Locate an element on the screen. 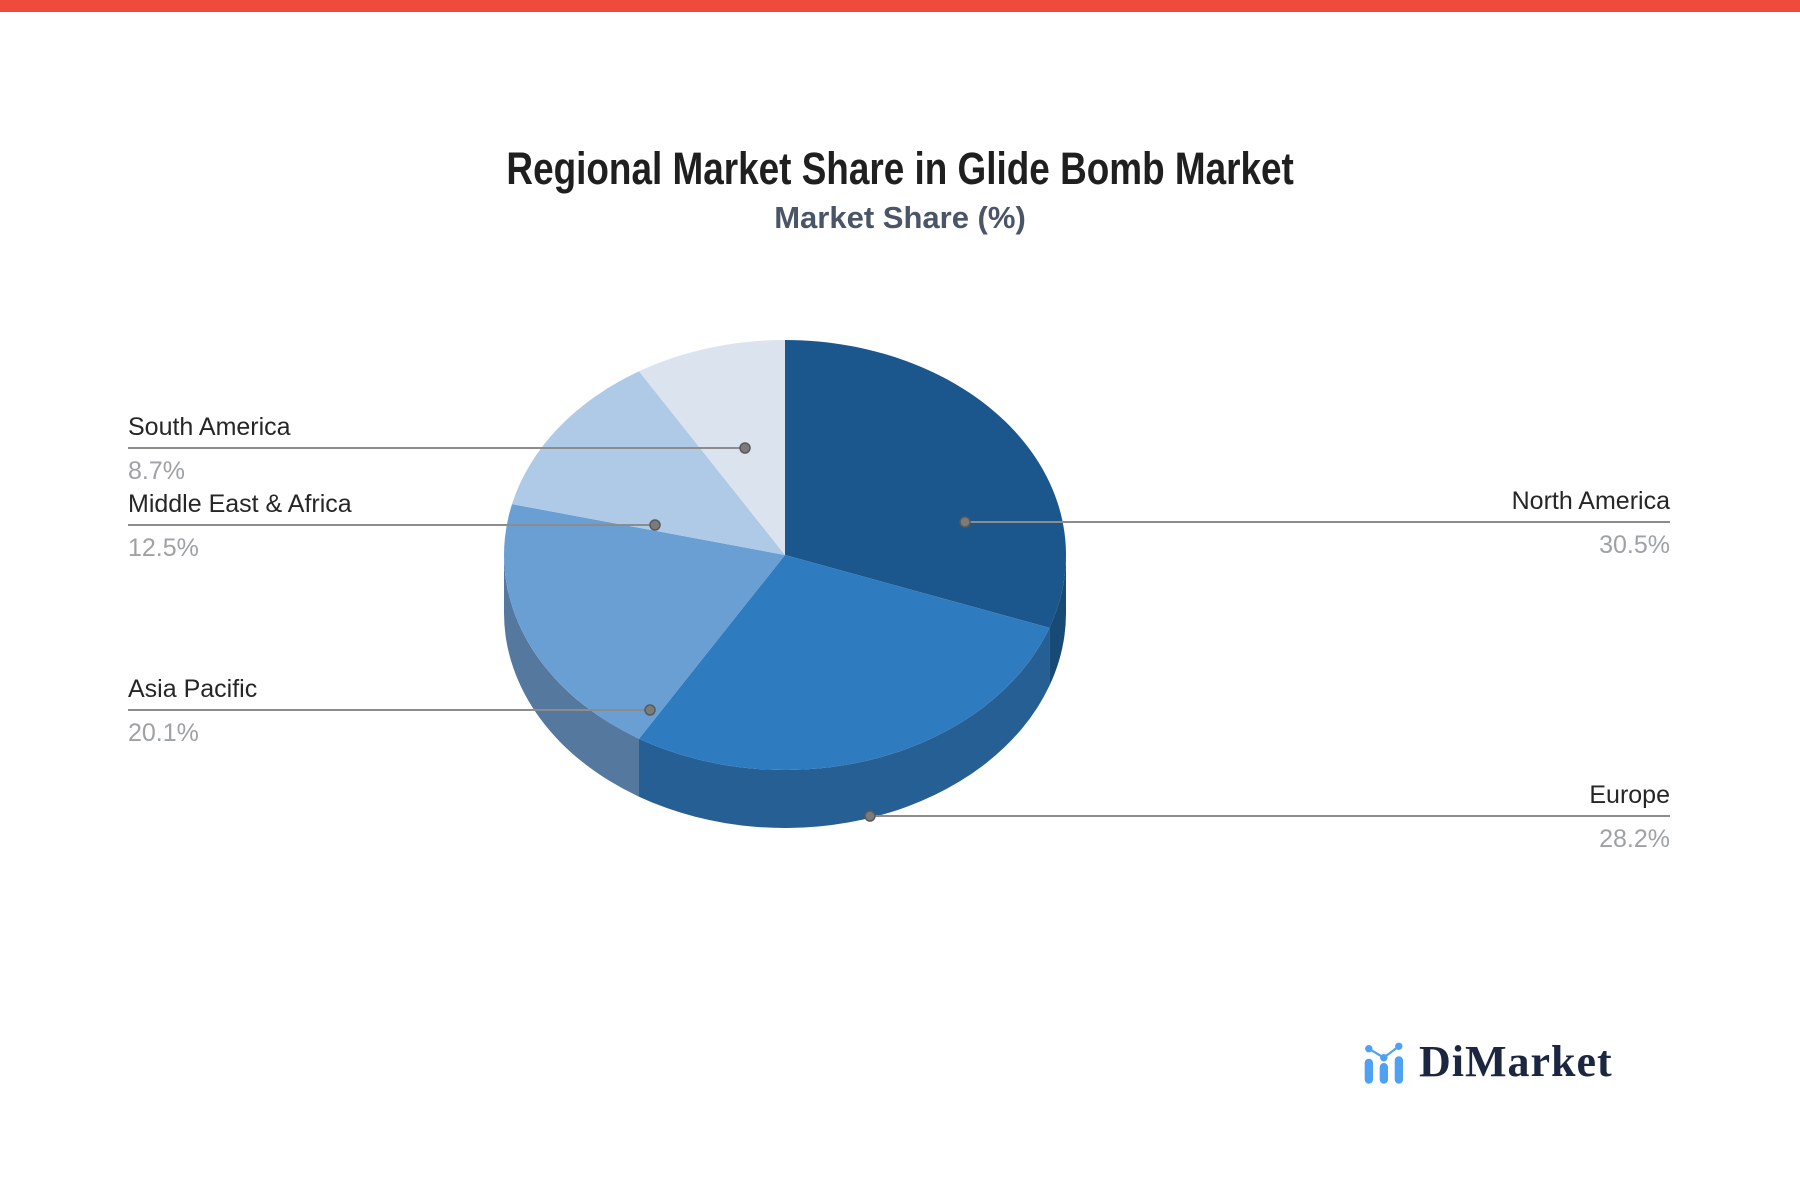 The image size is (1800, 1196). leader-dot-south-america is located at coordinates (745, 448).